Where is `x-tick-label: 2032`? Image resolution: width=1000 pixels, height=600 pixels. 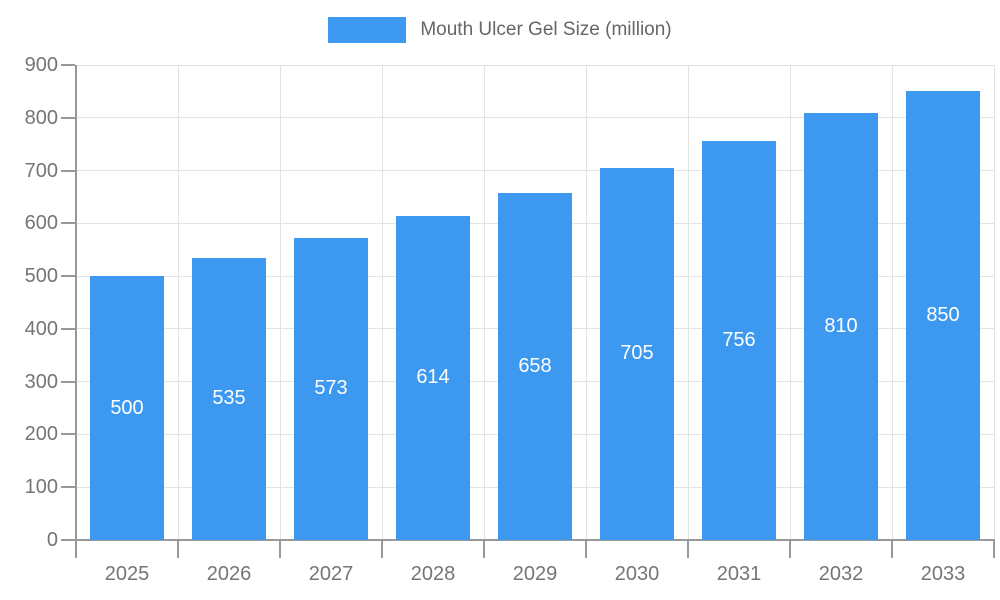
x-tick-label: 2032 is located at coordinates (841, 574).